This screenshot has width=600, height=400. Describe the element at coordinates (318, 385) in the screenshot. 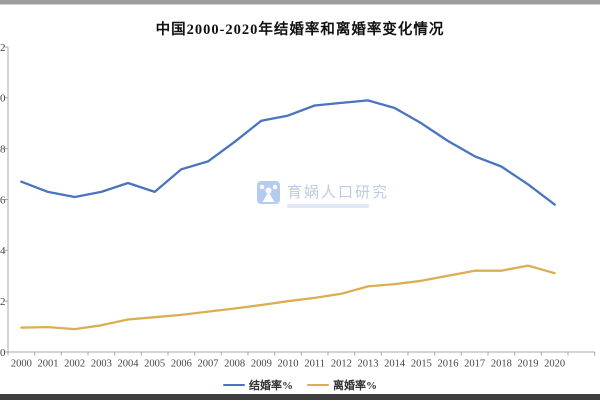

I see `divorce-rate-legend-swatch` at that location.